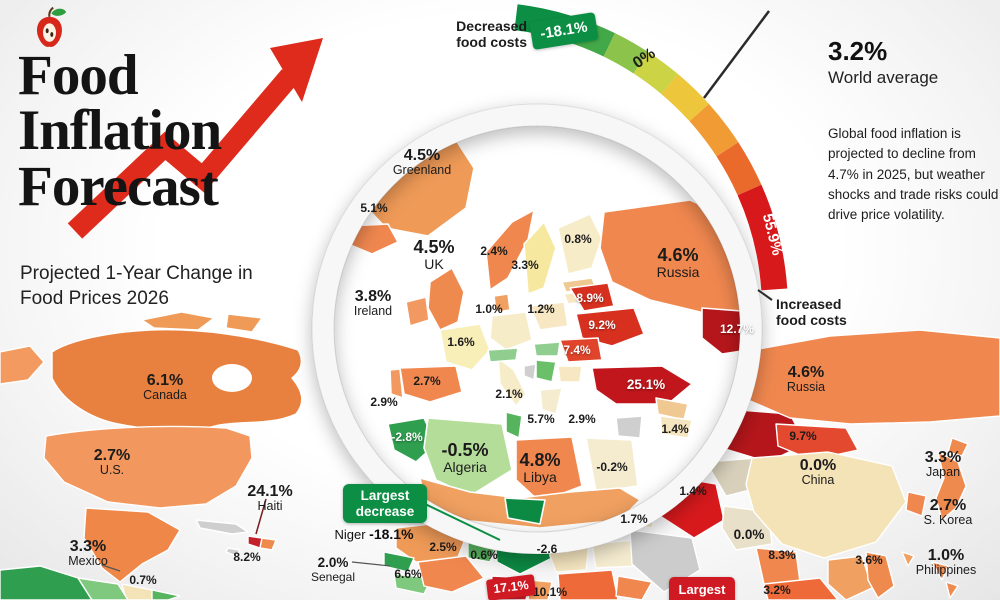 The height and width of the screenshot is (600, 1000). I want to click on zoom-finland, so click(580, 244).